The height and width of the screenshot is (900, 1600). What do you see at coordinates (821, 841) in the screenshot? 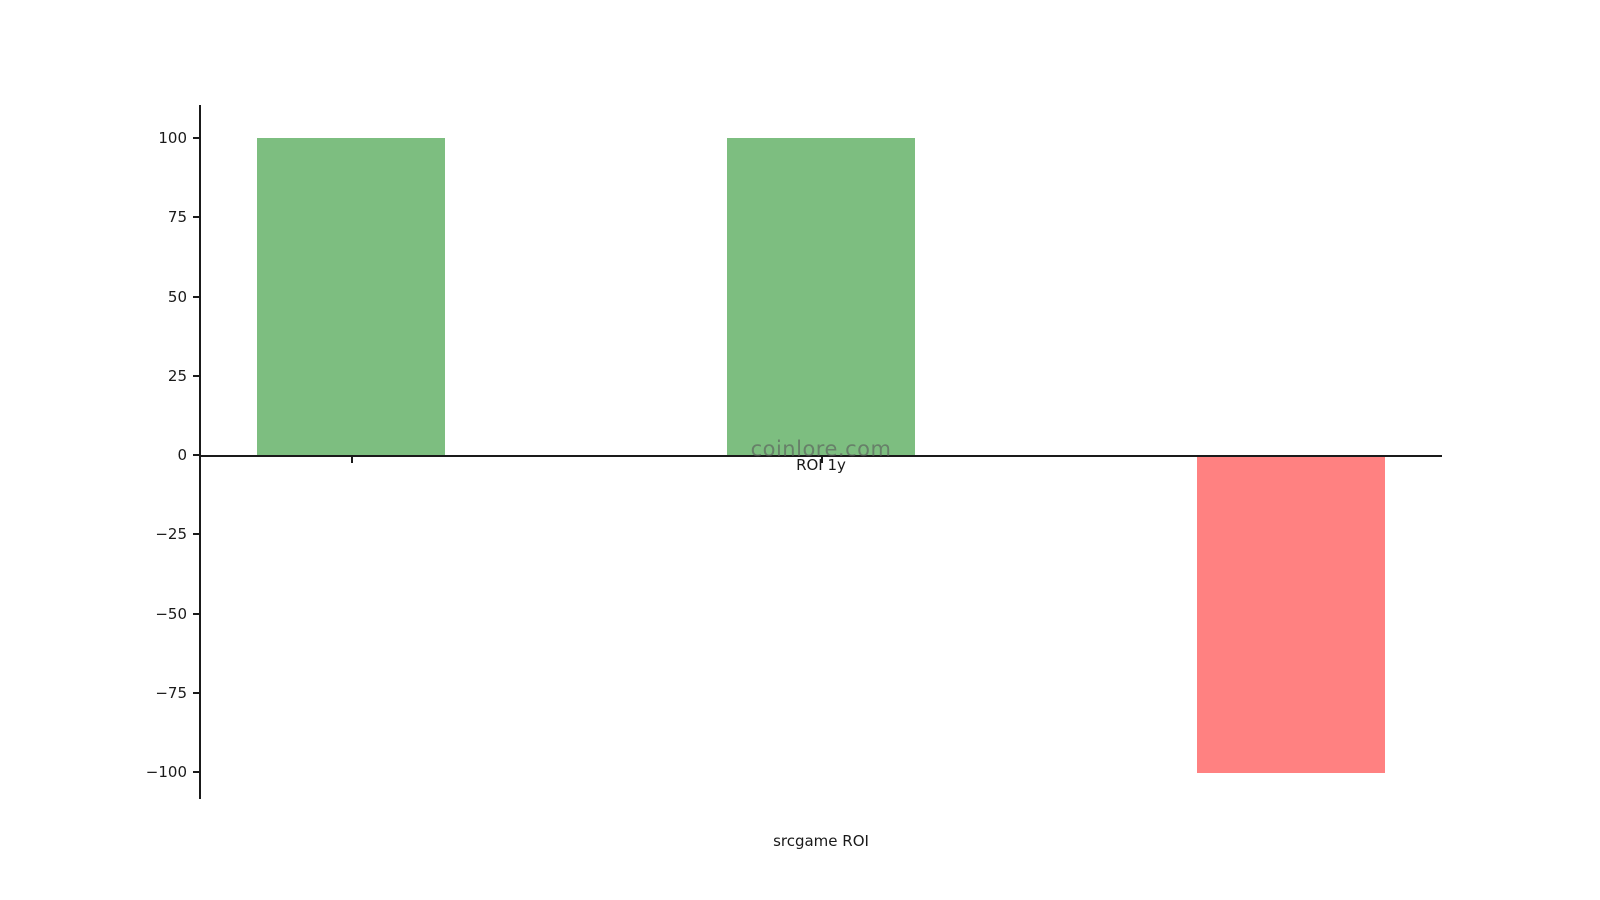
I see `x-axis-title: srcgame ROI` at bounding box center [821, 841].